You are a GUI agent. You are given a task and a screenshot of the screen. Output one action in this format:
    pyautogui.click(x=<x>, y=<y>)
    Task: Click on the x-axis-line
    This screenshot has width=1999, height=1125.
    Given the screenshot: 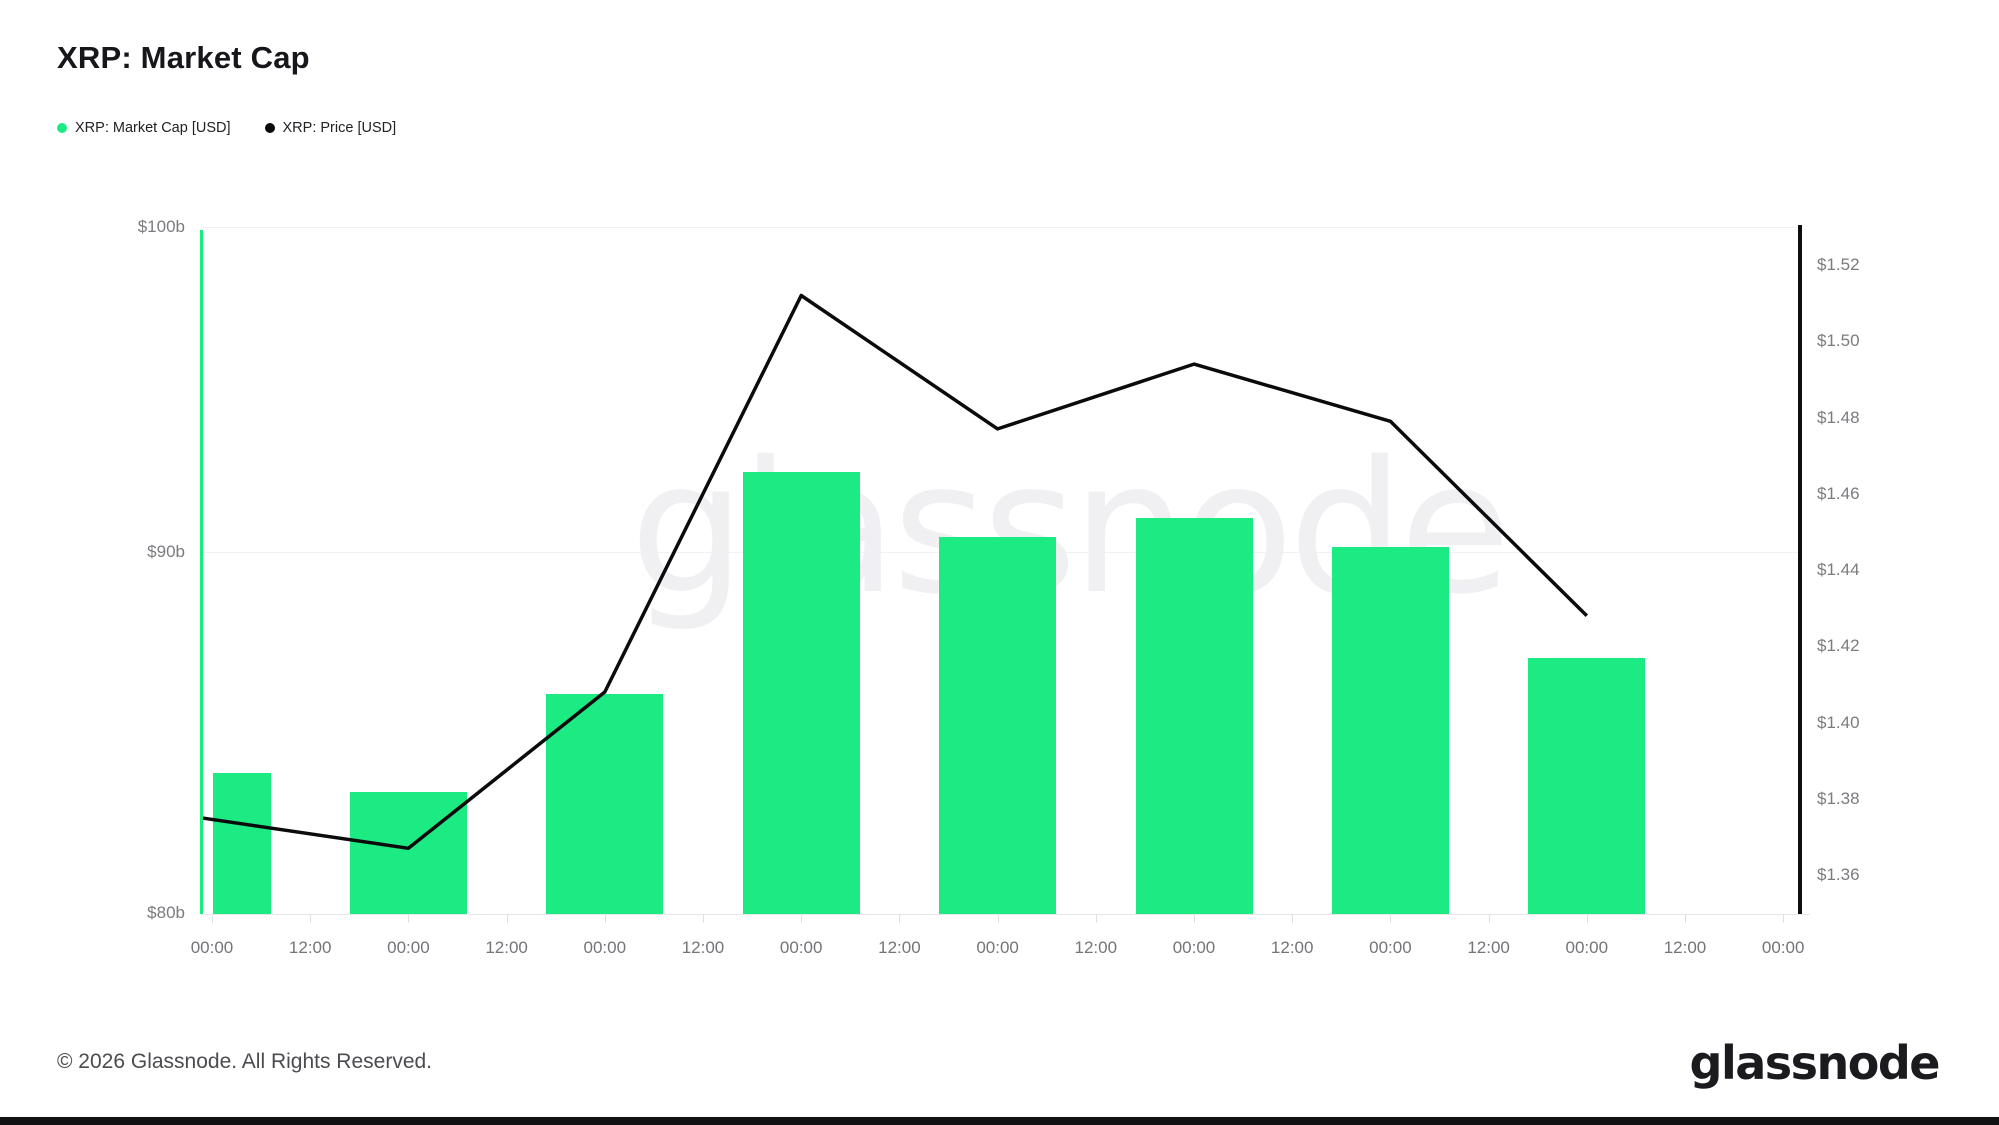 What is the action you would take?
    pyautogui.click(x=1005, y=914)
    